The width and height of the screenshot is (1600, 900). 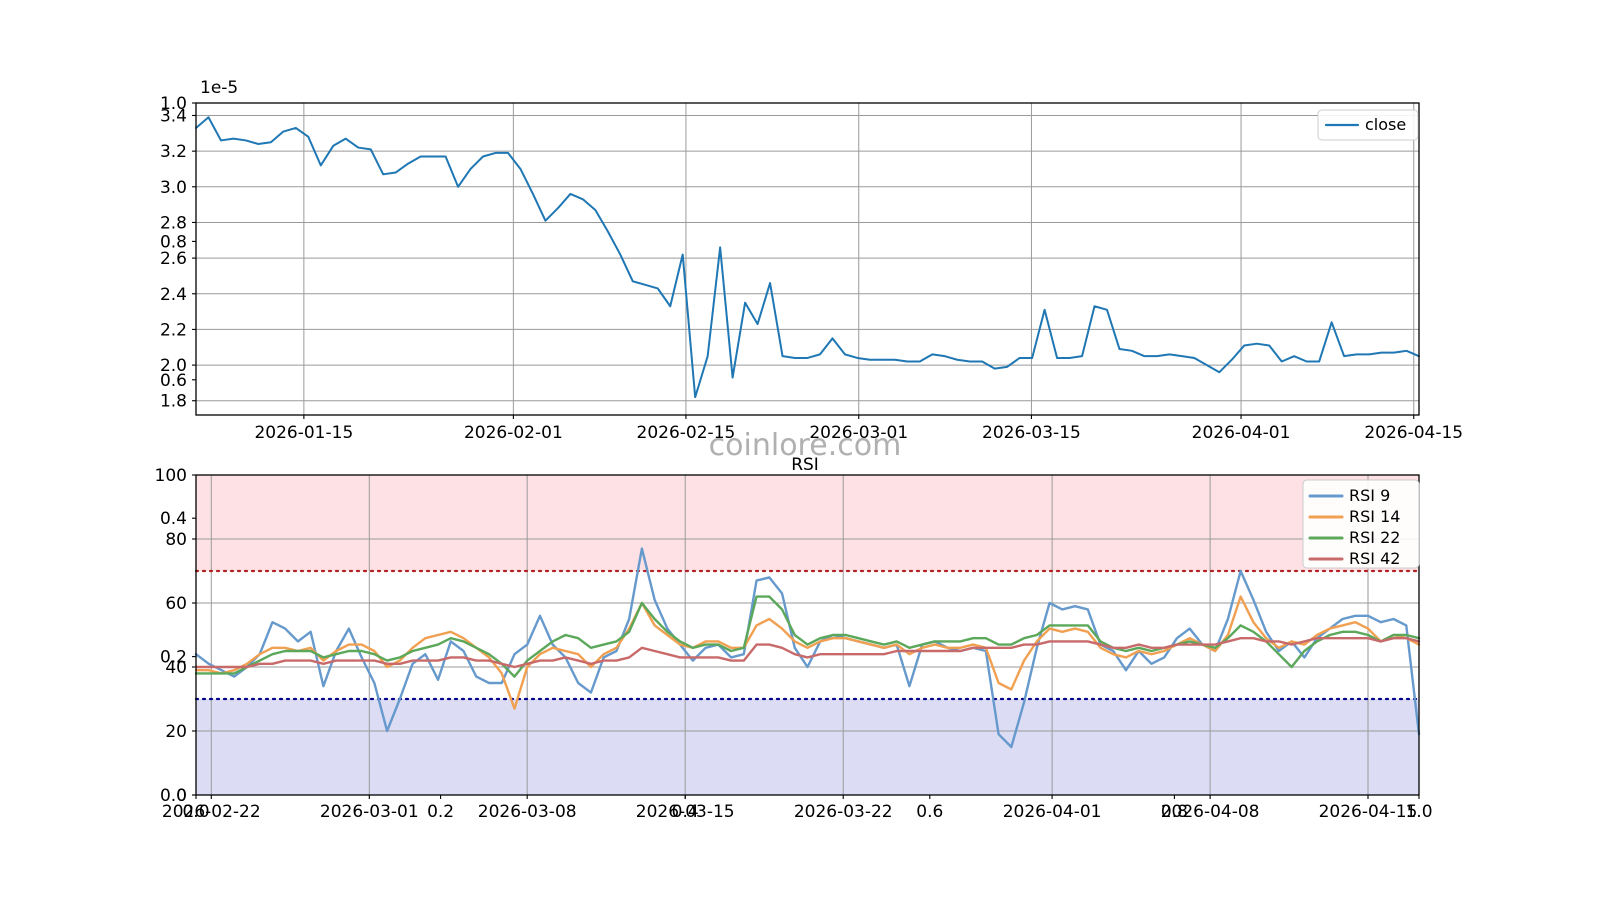 I want to click on price-xtick-label: 2026-04-01, so click(x=1241, y=433).